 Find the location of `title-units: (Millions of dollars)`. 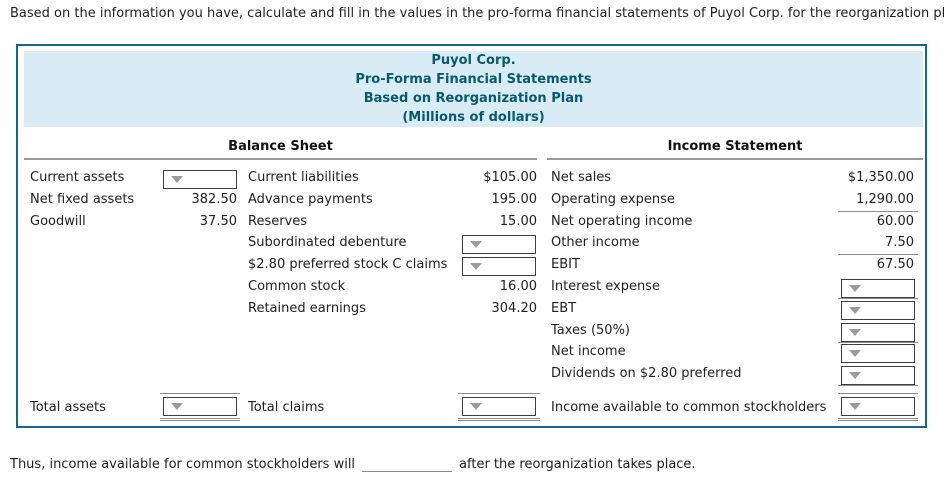

title-units: (Millions of dollars) is located at coordinates (473, 117).